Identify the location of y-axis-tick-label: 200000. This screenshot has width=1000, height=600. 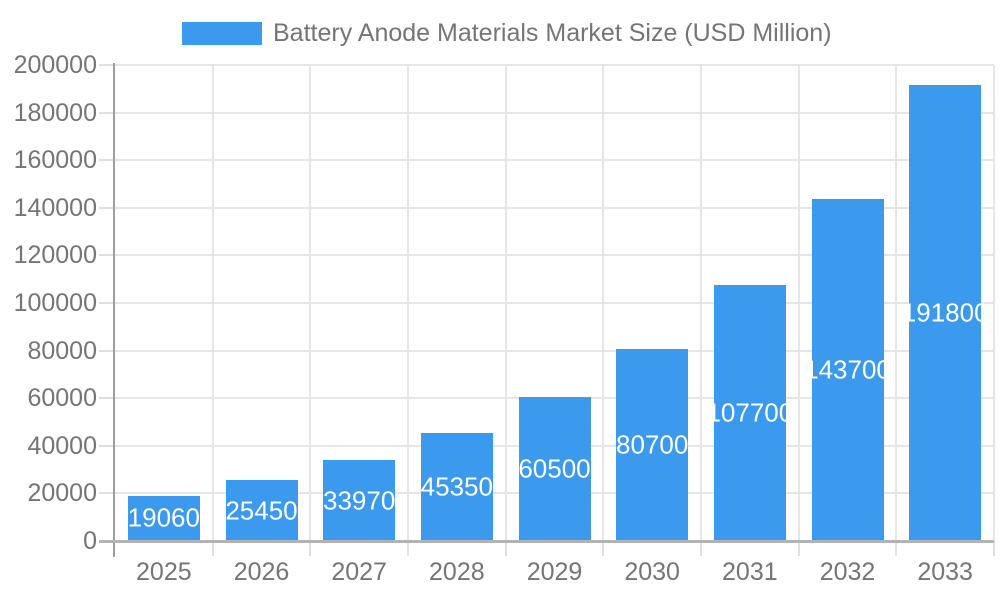
(55, 65).